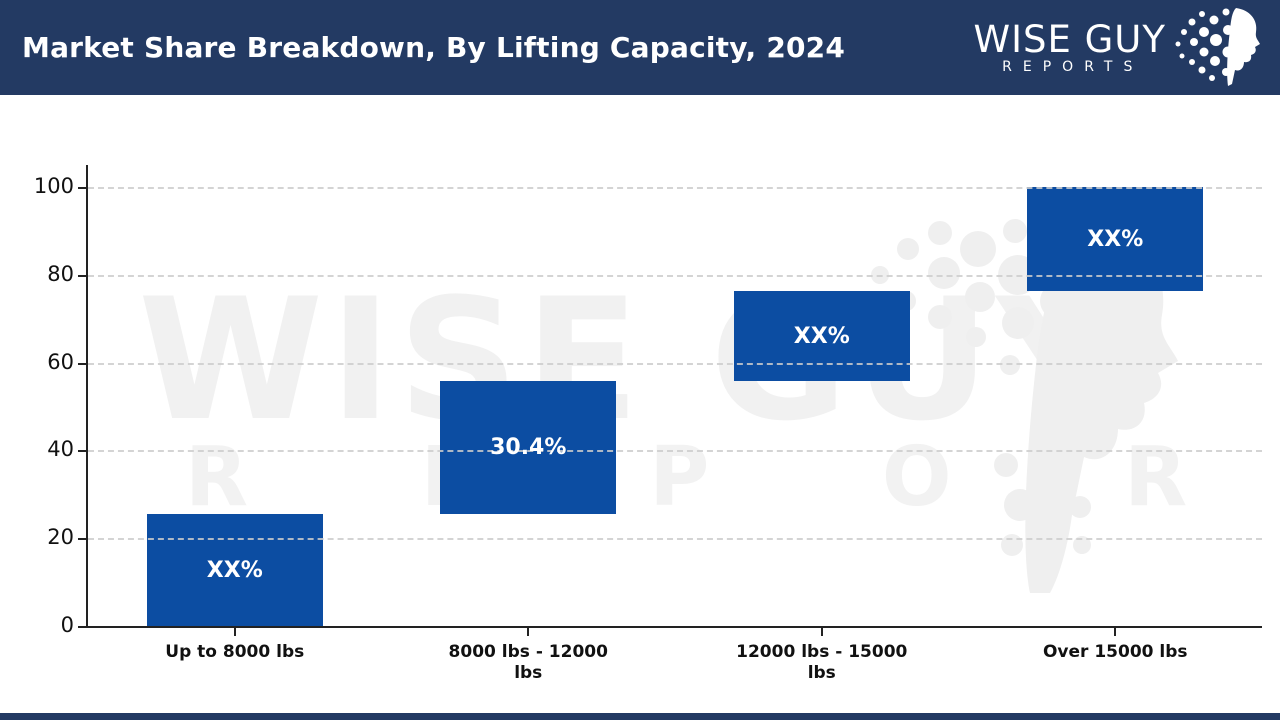 This screenshot has height=720, width=1280. What do you see at coordinates (1115, 652) in the screenshot?
I see `x-category-label: Over 15000 lbs` at bounding box center [1115, 652].